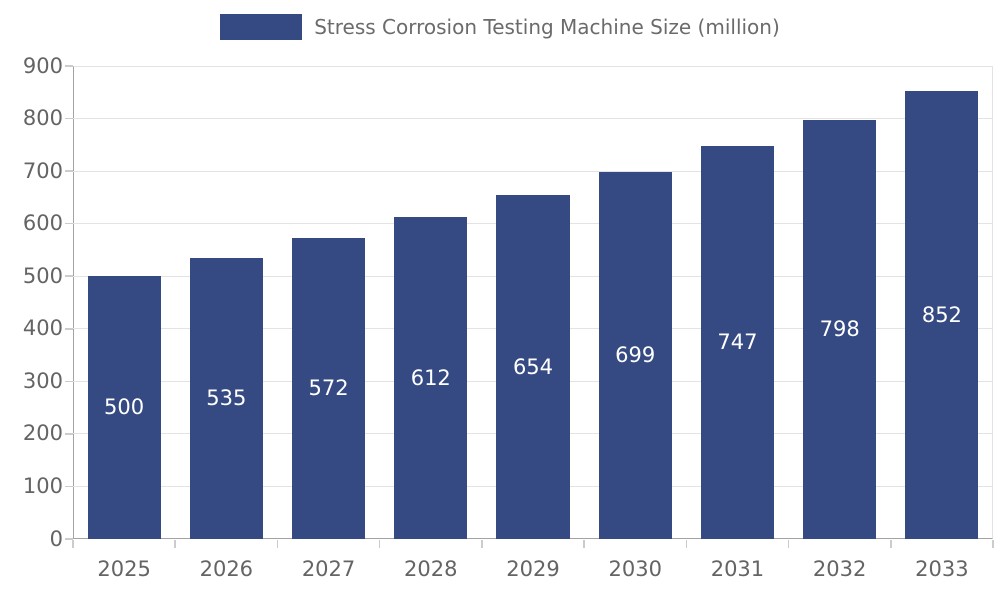 Image resolution: width=1000 pixels, height=600 pixels. What do you see at coordinates (56, 538) in the screenshot?
I see `y-axis-tick-label: 0` at bounding box center [56, 538].